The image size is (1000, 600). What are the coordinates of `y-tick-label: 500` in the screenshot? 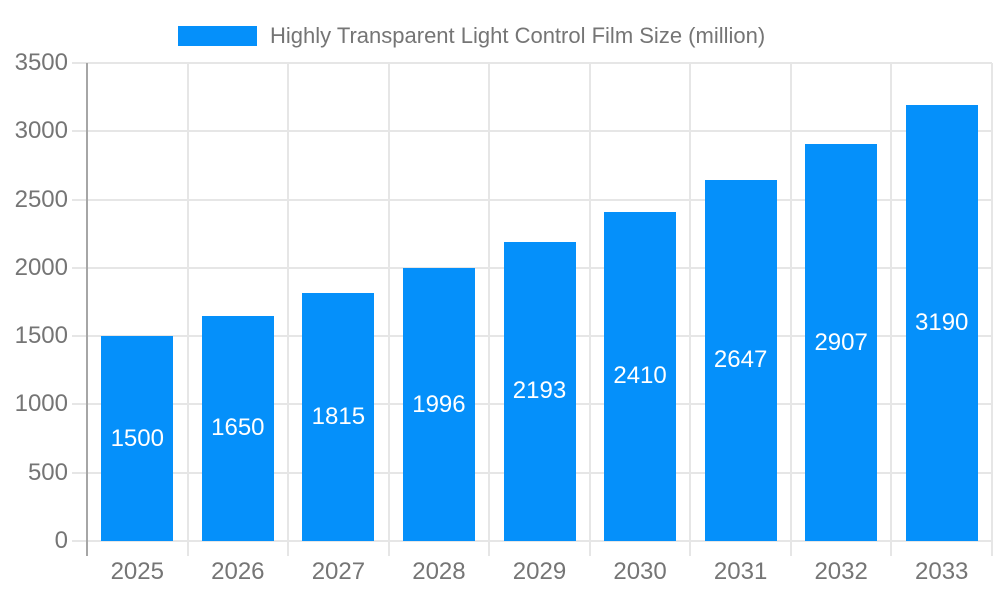 It's located at (47, 472).